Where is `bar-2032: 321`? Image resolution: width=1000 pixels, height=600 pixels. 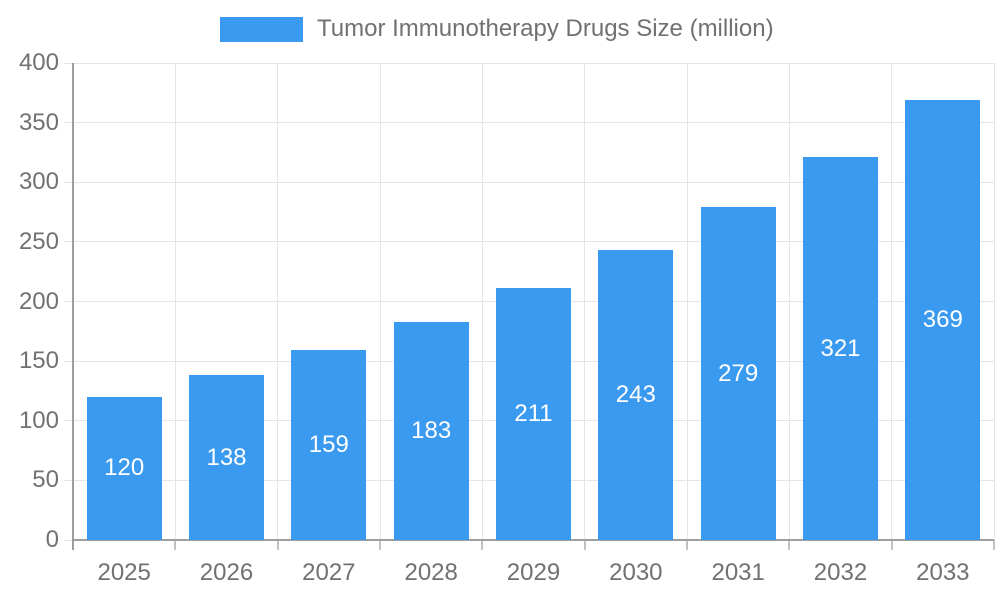
bar-2032: 321 is located at coordinates (840, 348).